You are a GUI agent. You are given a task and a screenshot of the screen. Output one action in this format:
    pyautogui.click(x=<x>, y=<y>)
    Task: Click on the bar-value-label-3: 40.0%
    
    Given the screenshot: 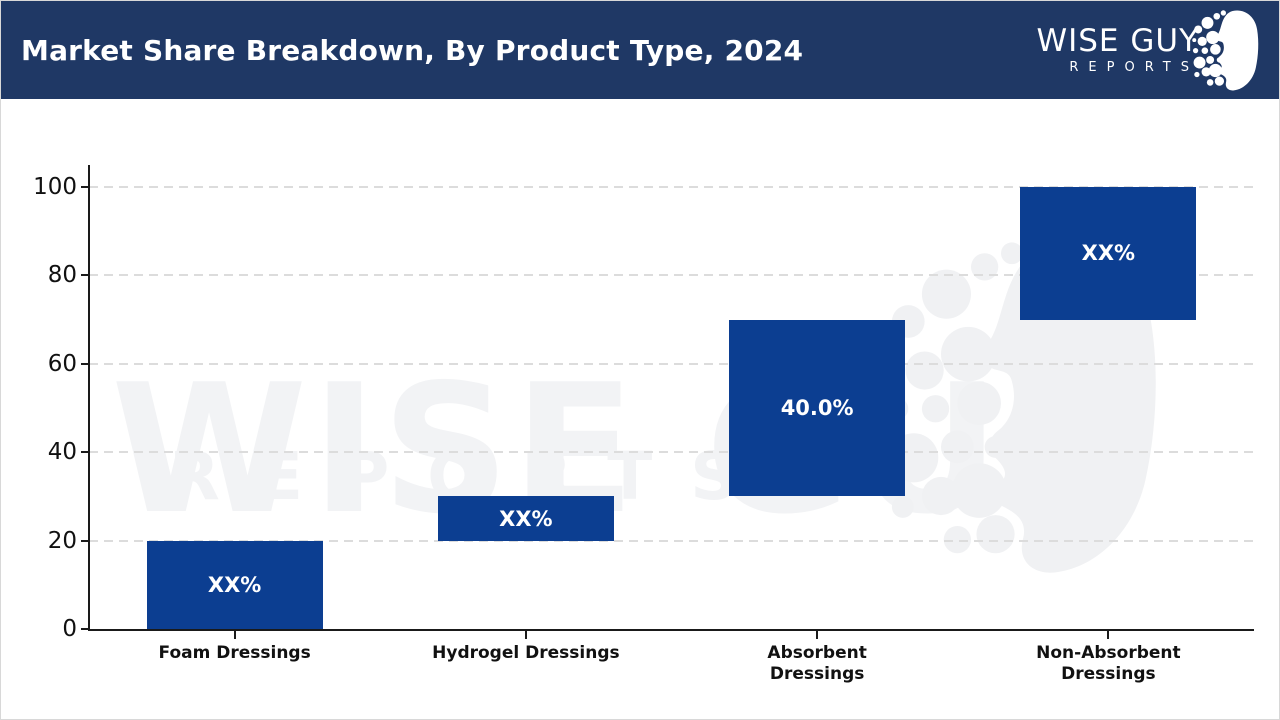 What is the action you would take?
    pyautogui.click(x=817, y=408)
    